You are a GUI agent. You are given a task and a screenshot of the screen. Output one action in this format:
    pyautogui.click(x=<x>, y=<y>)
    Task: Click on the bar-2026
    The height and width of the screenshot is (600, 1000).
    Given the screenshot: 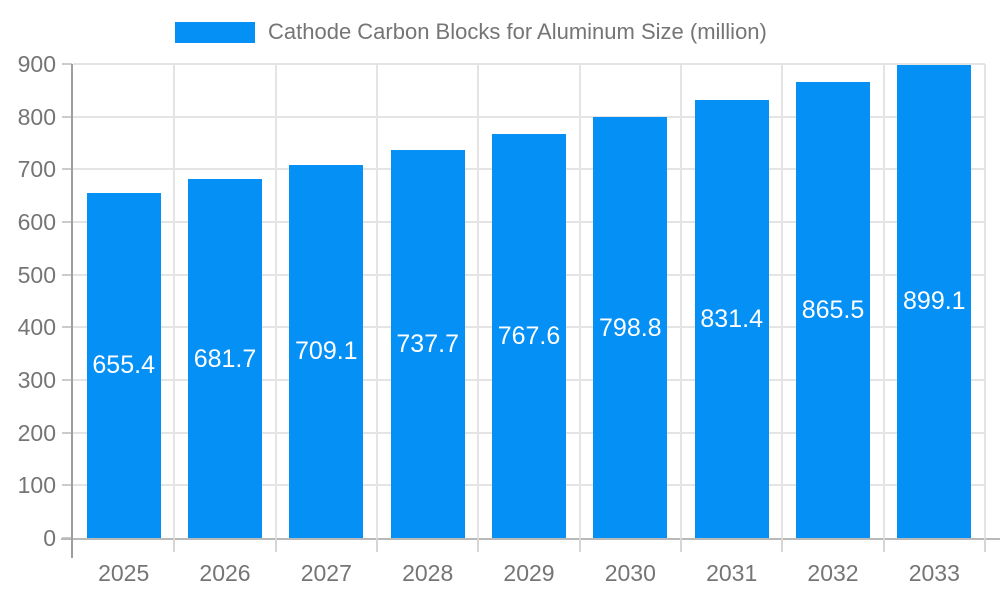 What is the action you would take?
    pyautogui.click(x=225, y=358)
    